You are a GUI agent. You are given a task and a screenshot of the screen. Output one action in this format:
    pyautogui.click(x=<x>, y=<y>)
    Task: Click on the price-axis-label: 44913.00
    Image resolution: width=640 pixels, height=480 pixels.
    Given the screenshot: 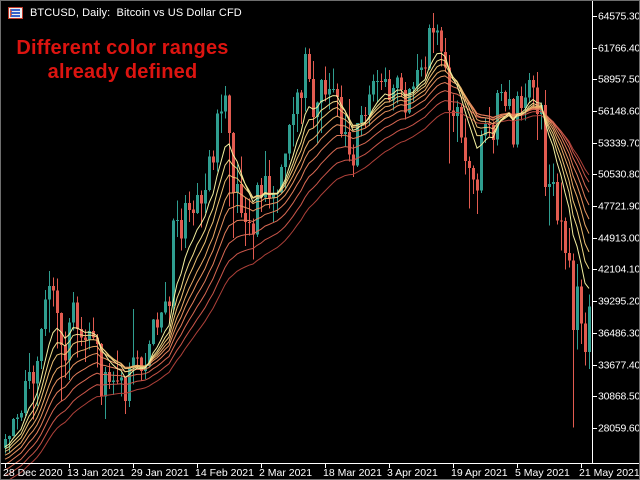 What is the action you would take?
    pyautogui.click(x=619, y=239)
    